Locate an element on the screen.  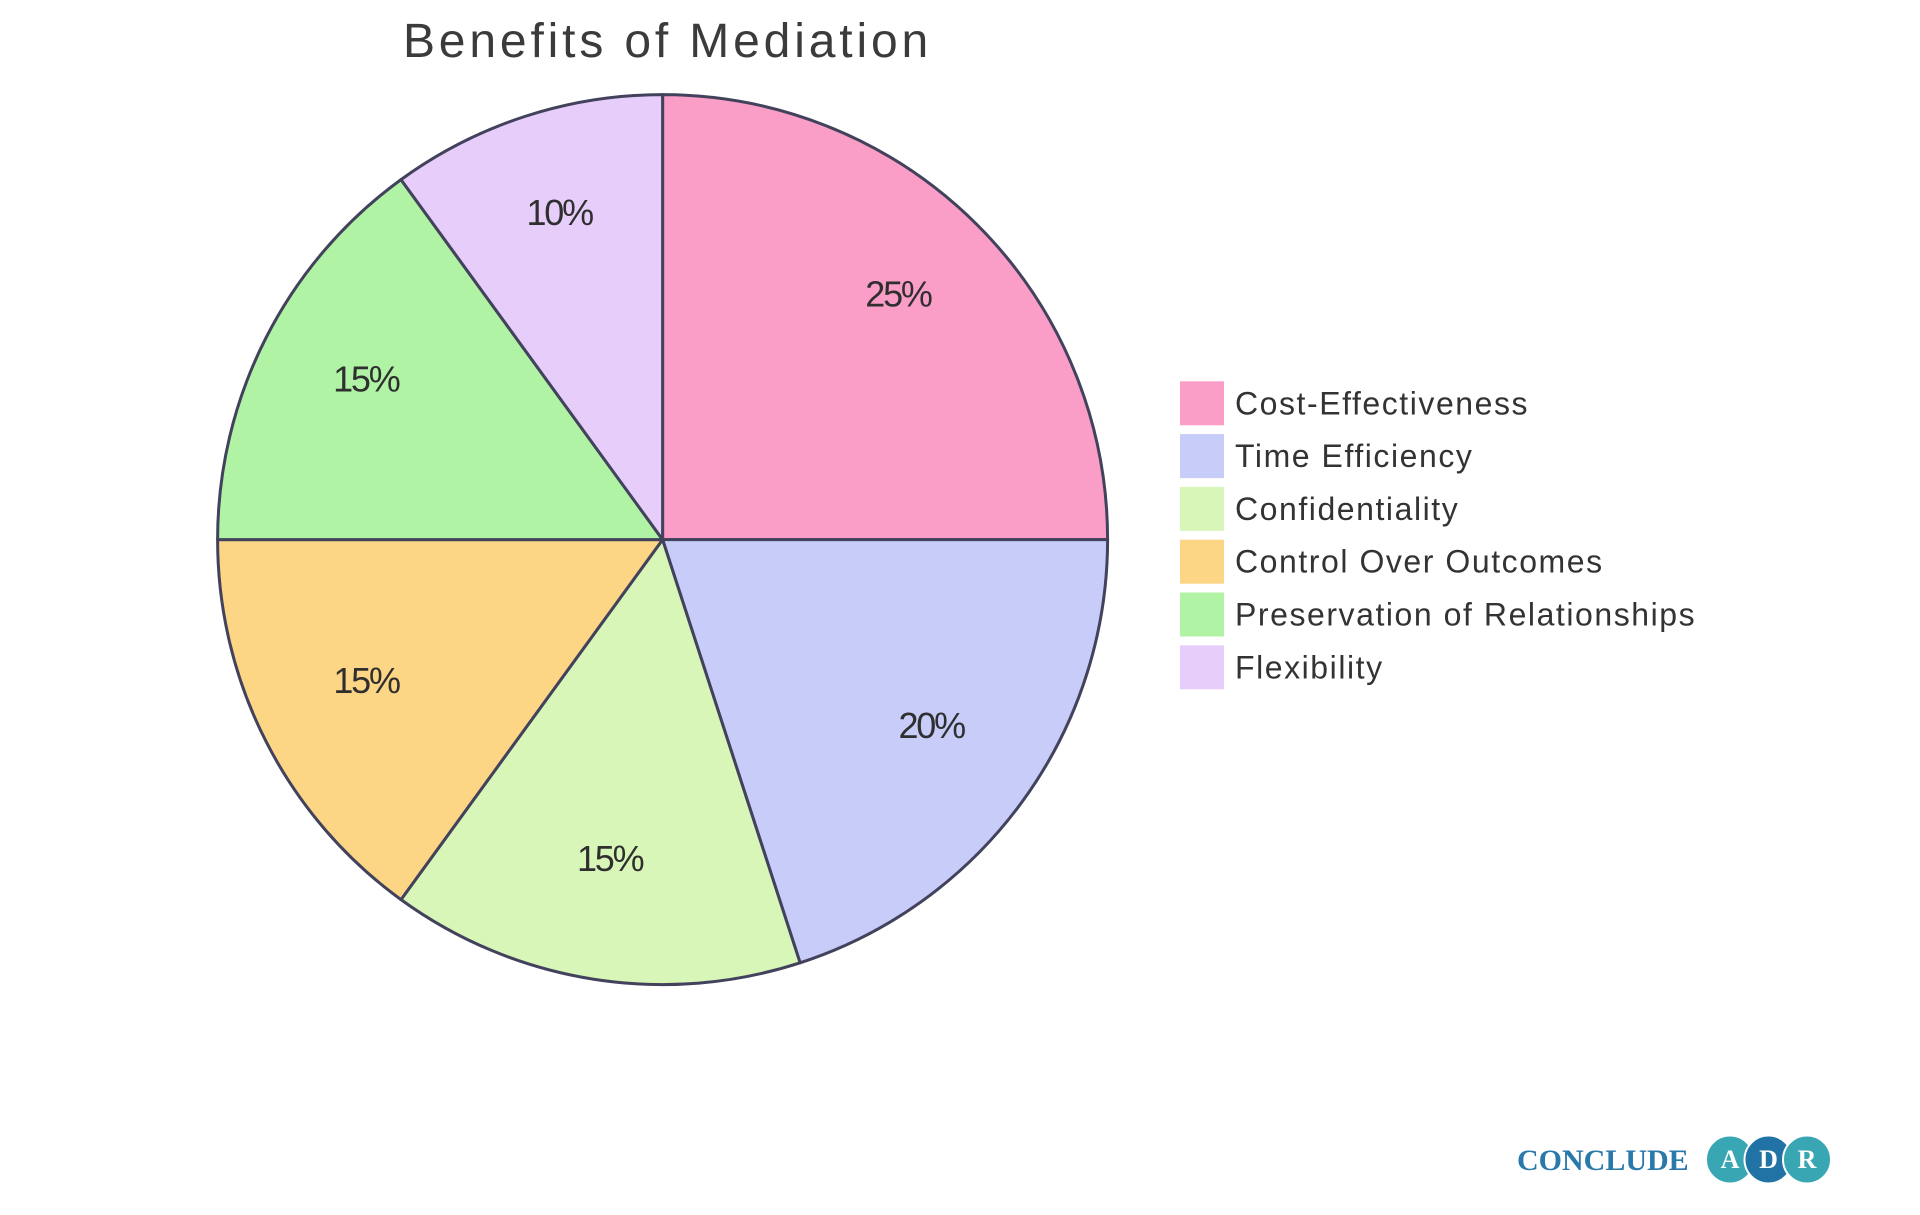
svg-text: Preservation of Relationships is located at coordinates (1465, 615).